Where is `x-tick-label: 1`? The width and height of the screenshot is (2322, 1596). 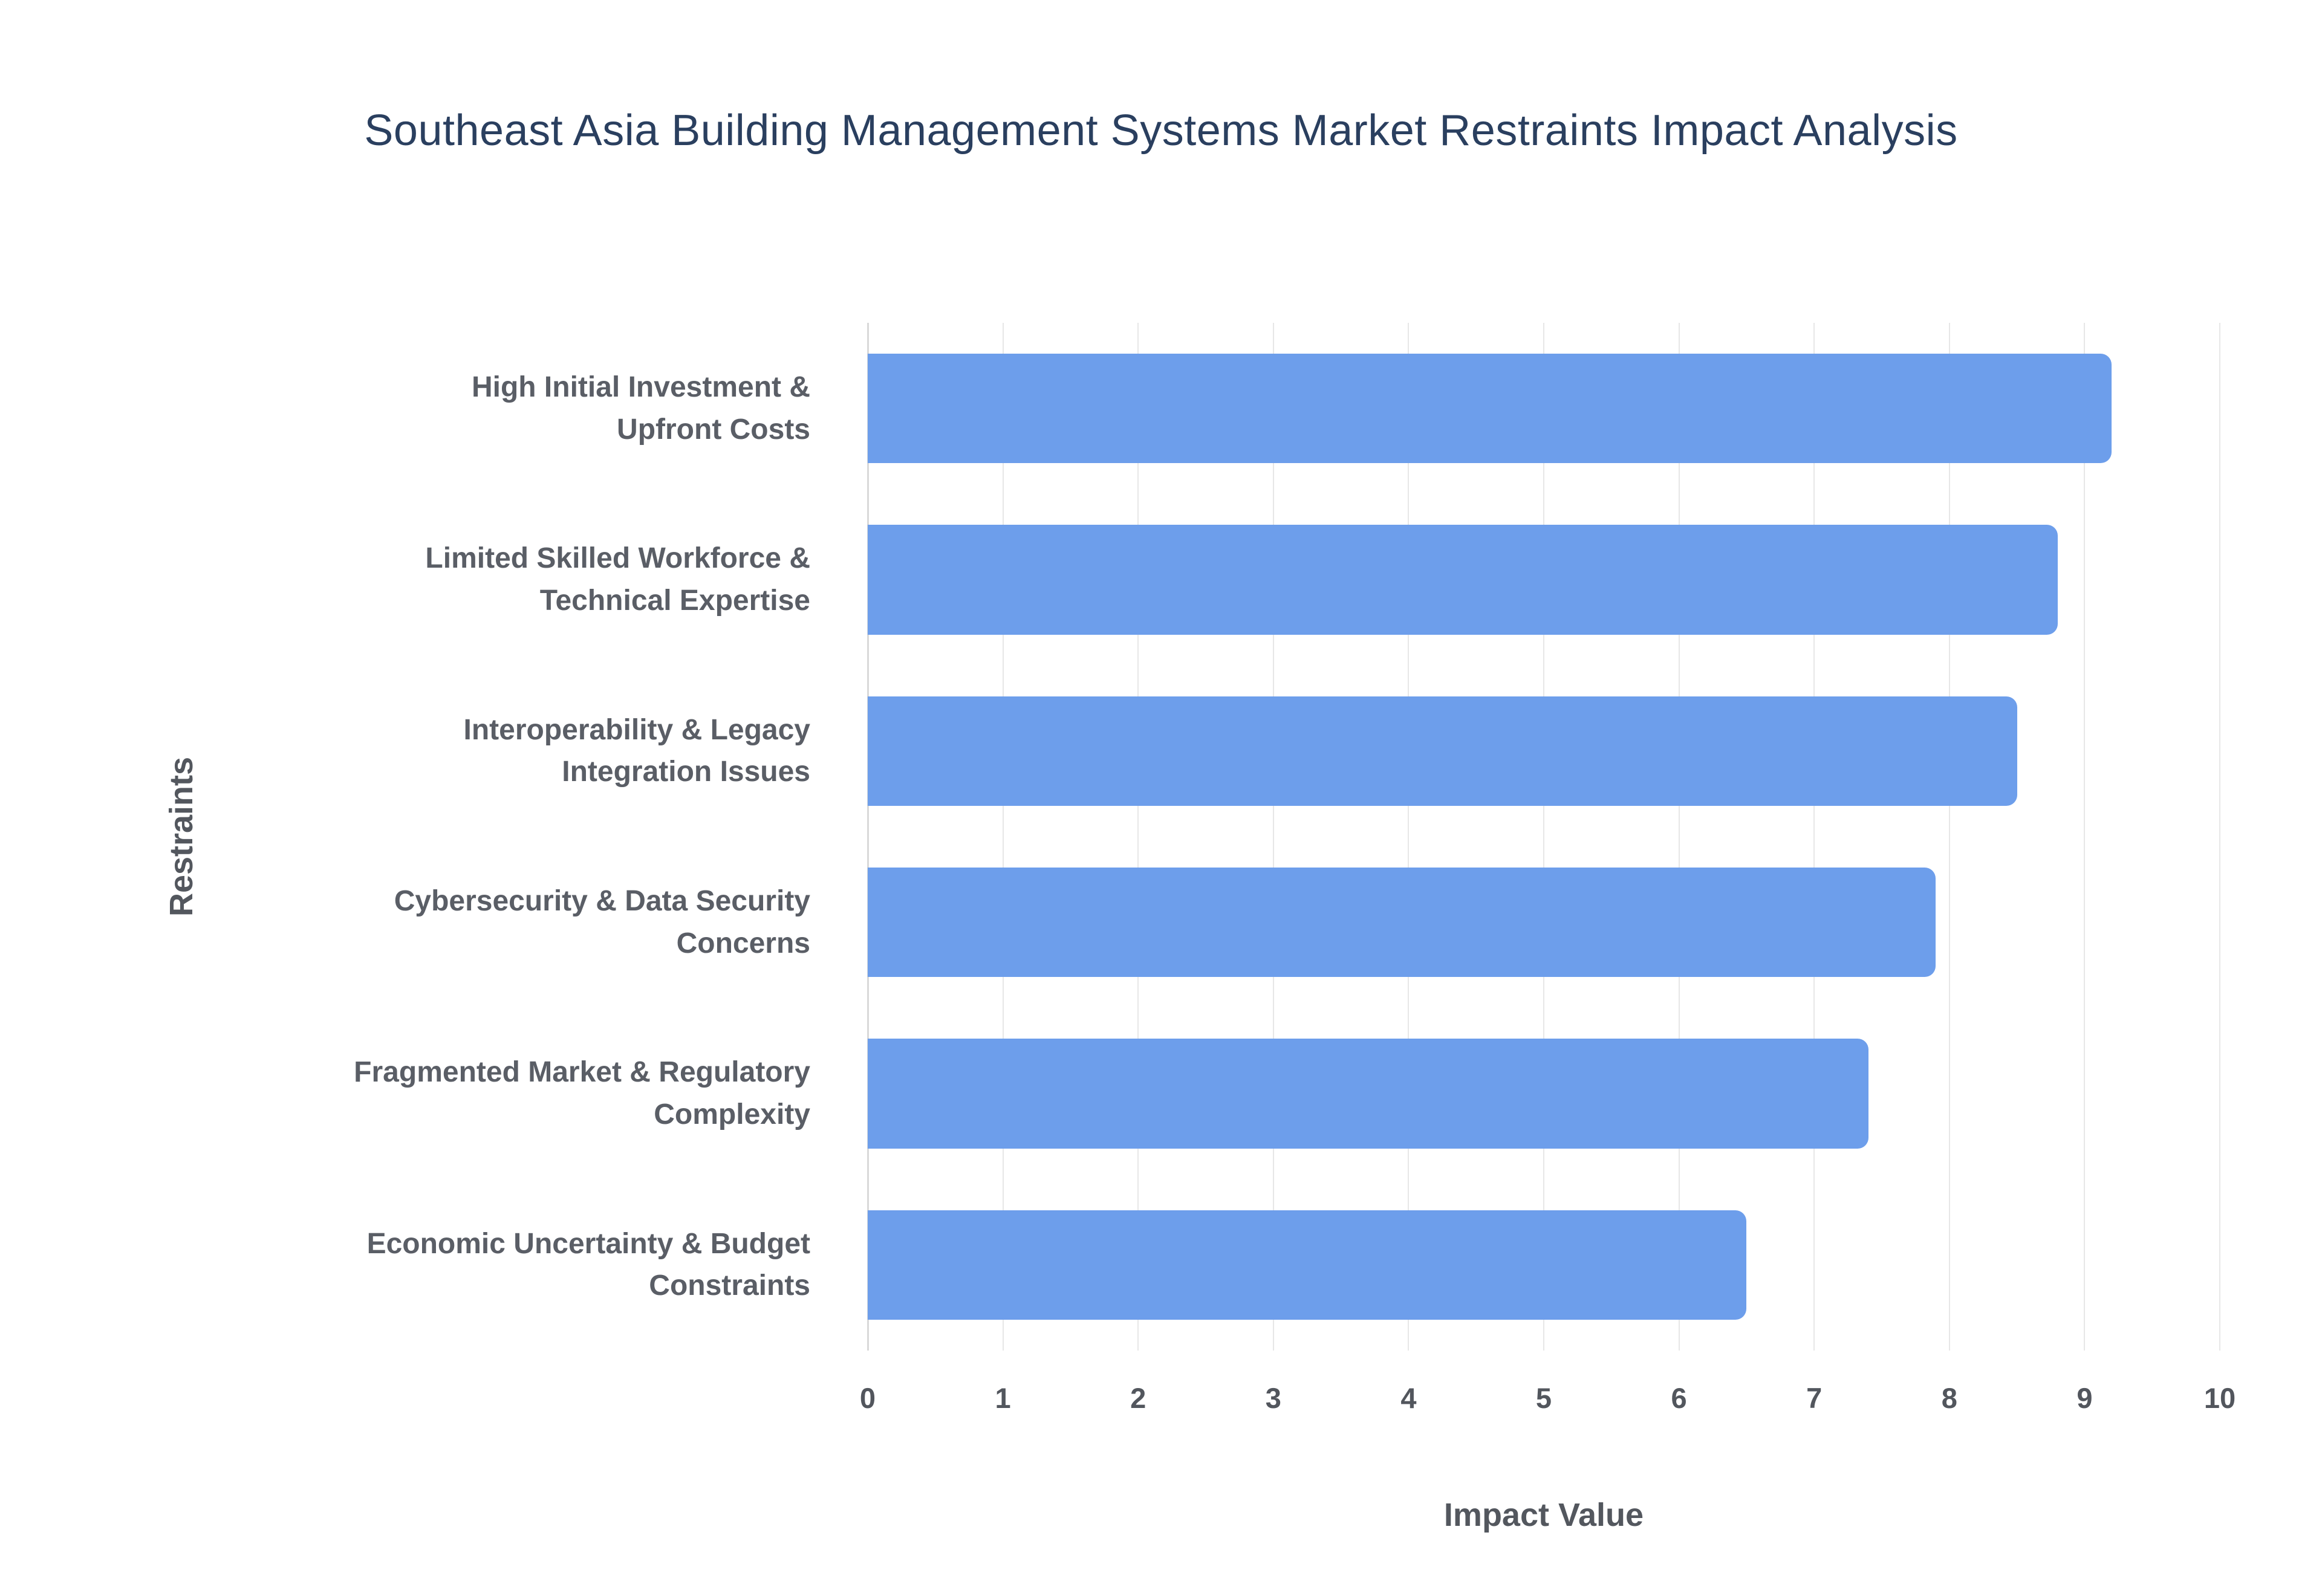
x-tick-label: 1 is located at coordinates (1003, 1398).